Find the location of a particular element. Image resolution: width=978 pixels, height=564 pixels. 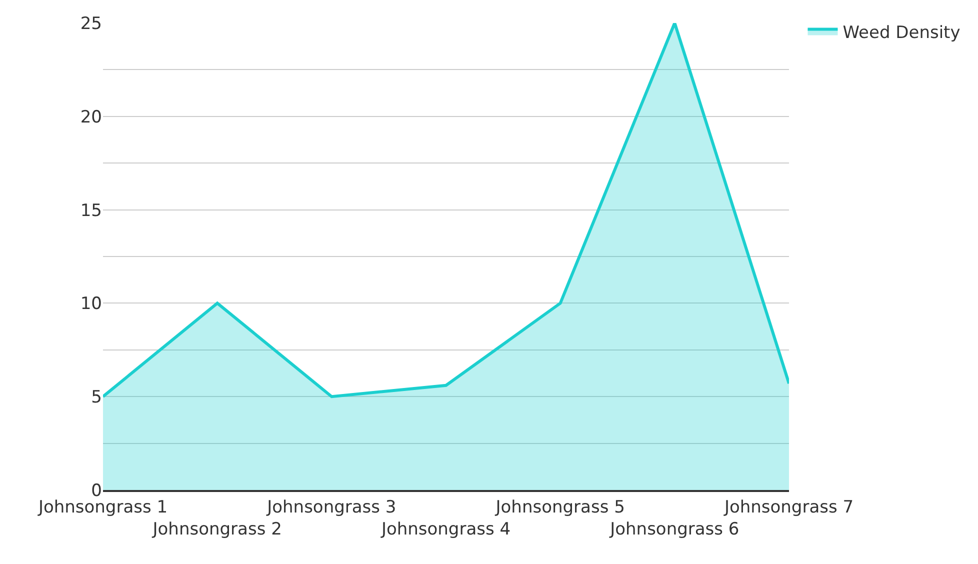

x-tick-label: Johnsongrass 3 is located at coordinates (331, 507).